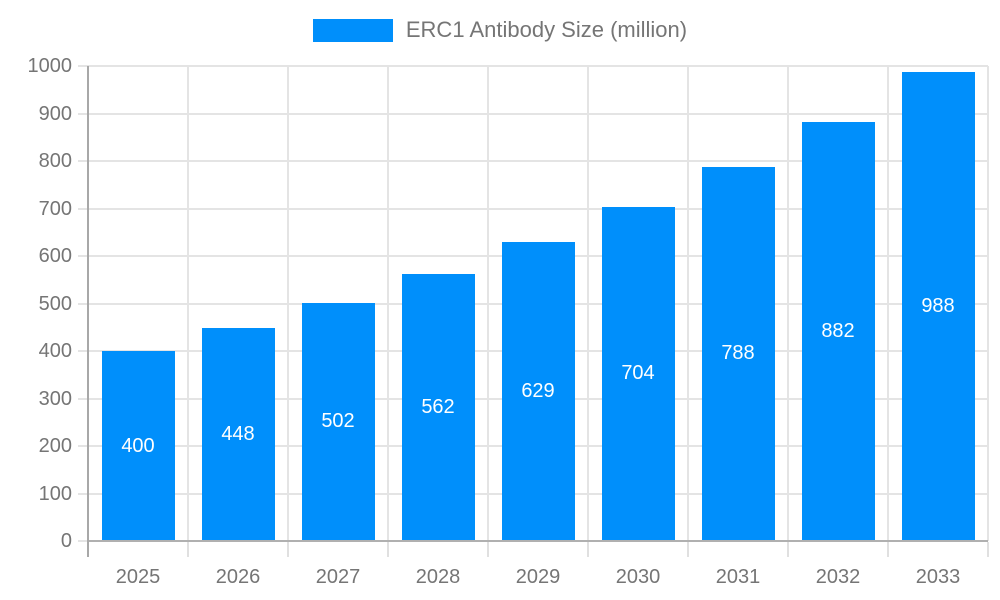 This screenshot has height=600, width=1000. I want to click on bar-value-label: 562, so click(438, 407).